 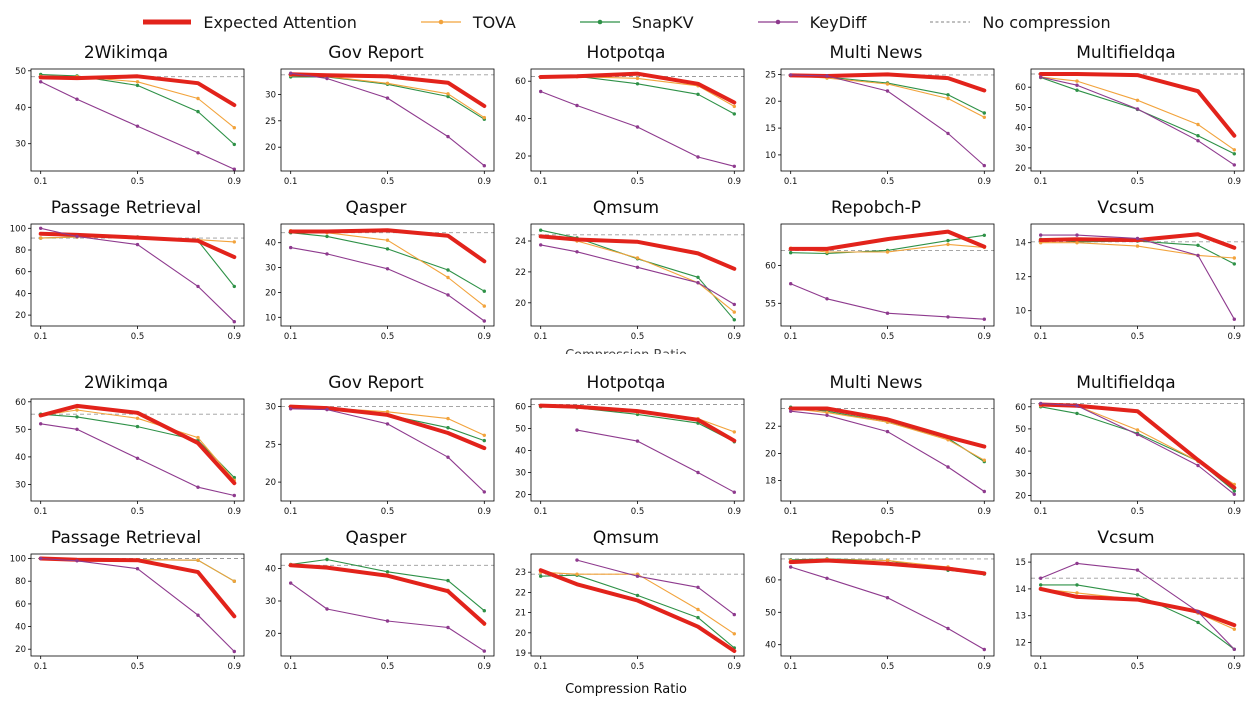 What do you see at coordinates (126, 383) in the screenshot?
I see `subplot-title: 2Wikimqa` at bounding box center [126, 383].